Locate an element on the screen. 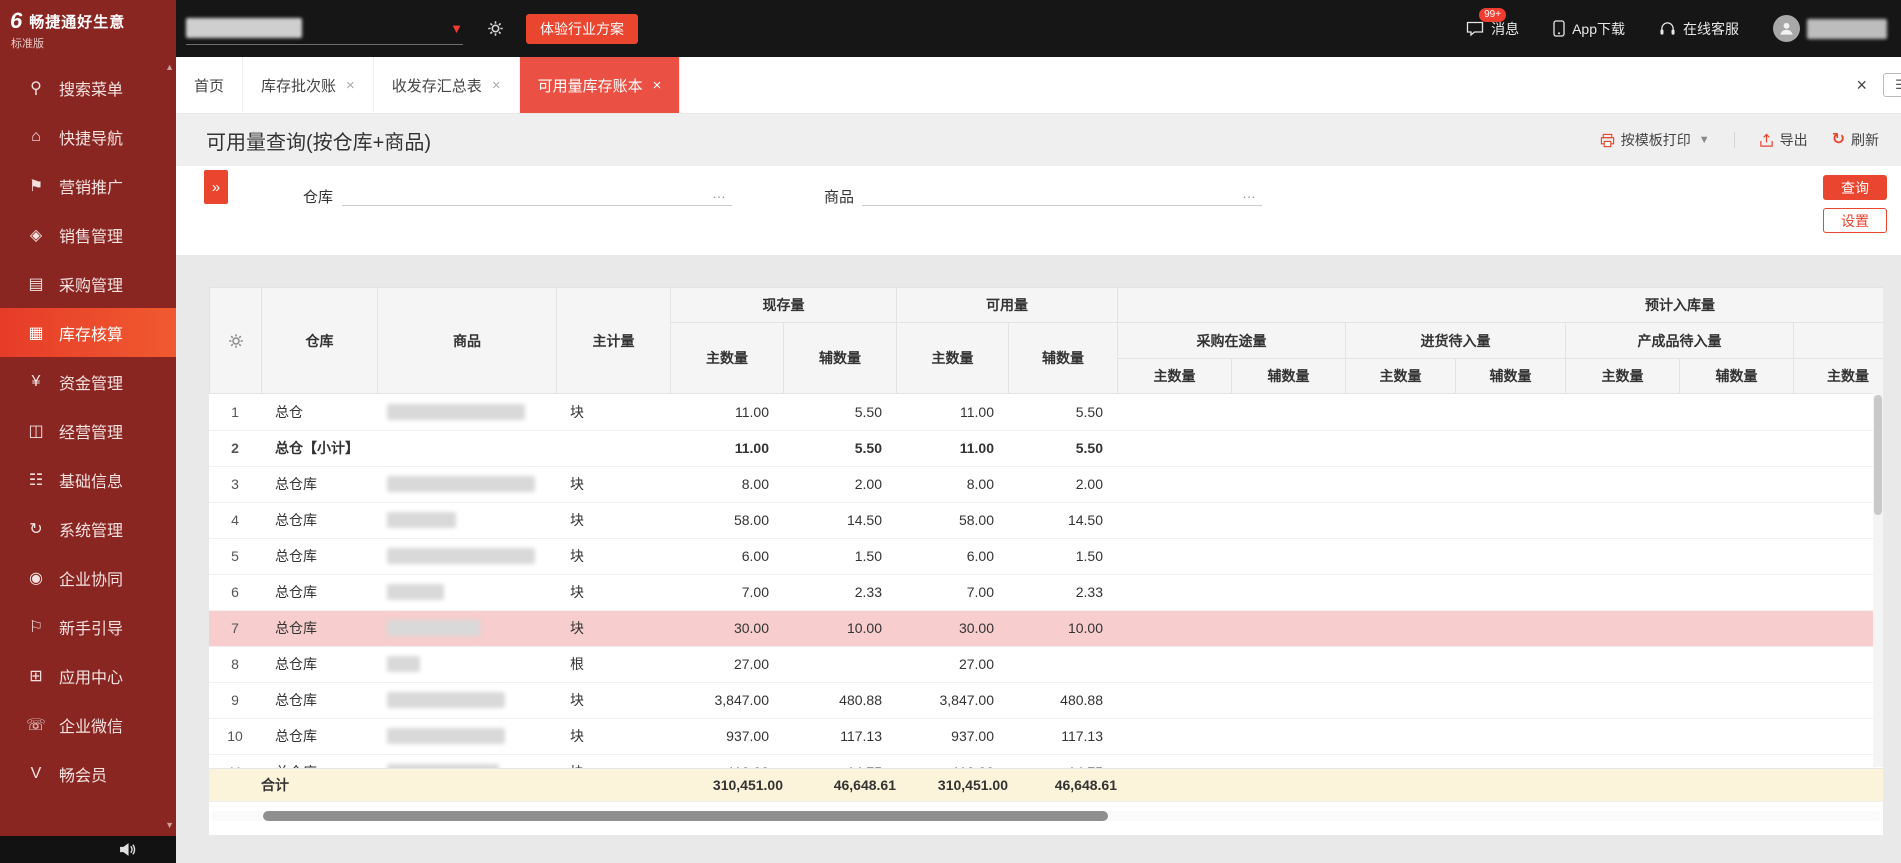 The width and height of the screenshot is (1901, 863). sidebar-item-purchase: ▤ 采购管理 is located at coordinates (88, 283).